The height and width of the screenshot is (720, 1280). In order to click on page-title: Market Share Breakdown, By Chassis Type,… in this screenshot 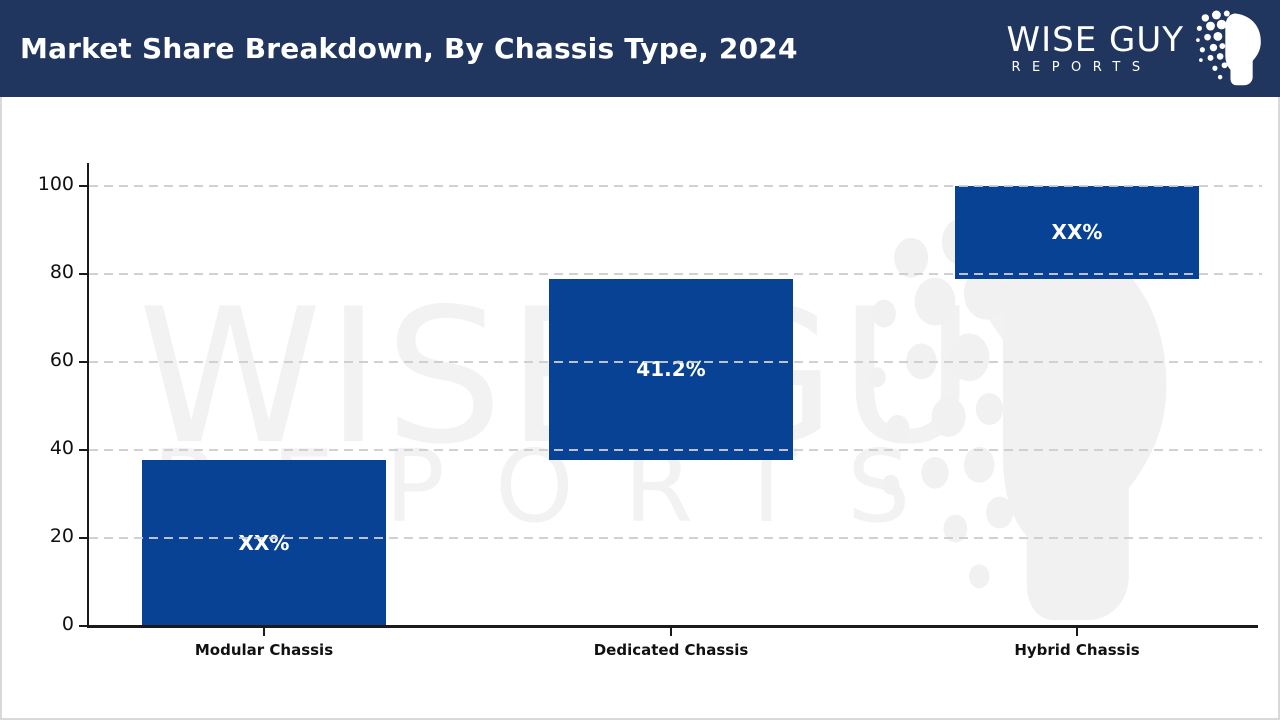, I will do `click(409, 48)`.